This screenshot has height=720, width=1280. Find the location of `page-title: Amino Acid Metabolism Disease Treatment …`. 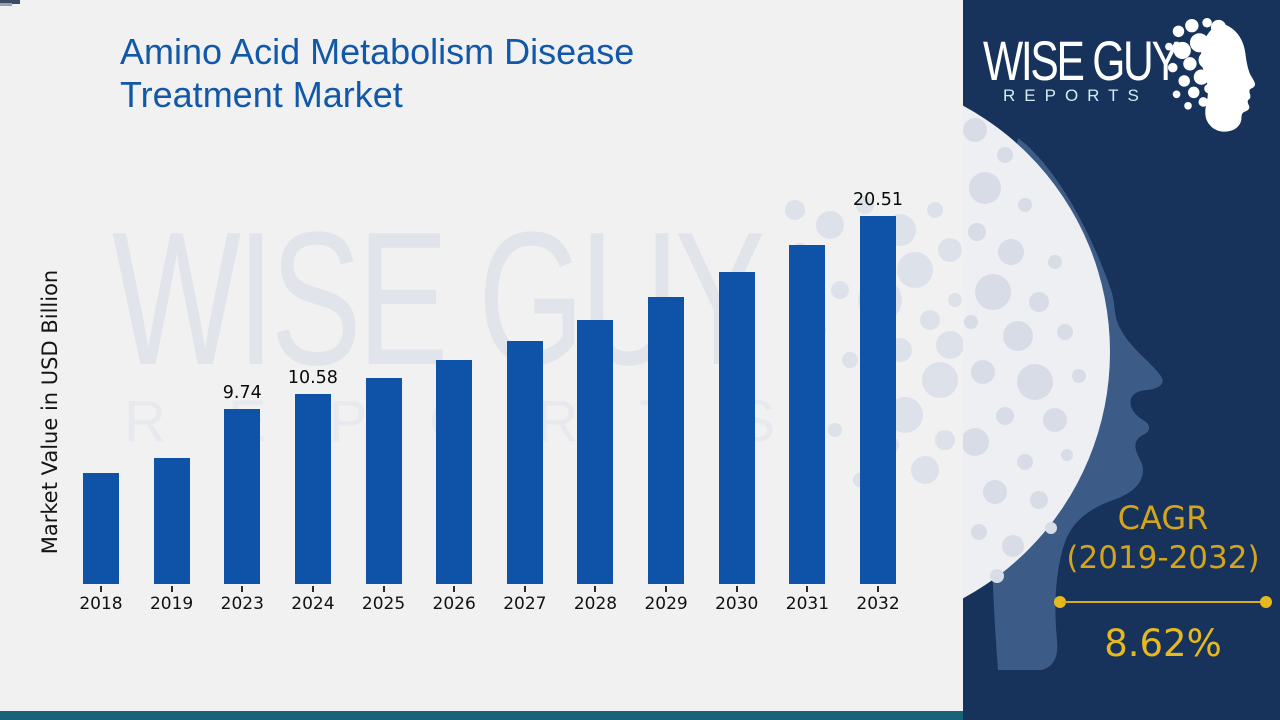

page-title: Amino Acid Metabolism Disease Treatment … is located at coordinates (377, 73).